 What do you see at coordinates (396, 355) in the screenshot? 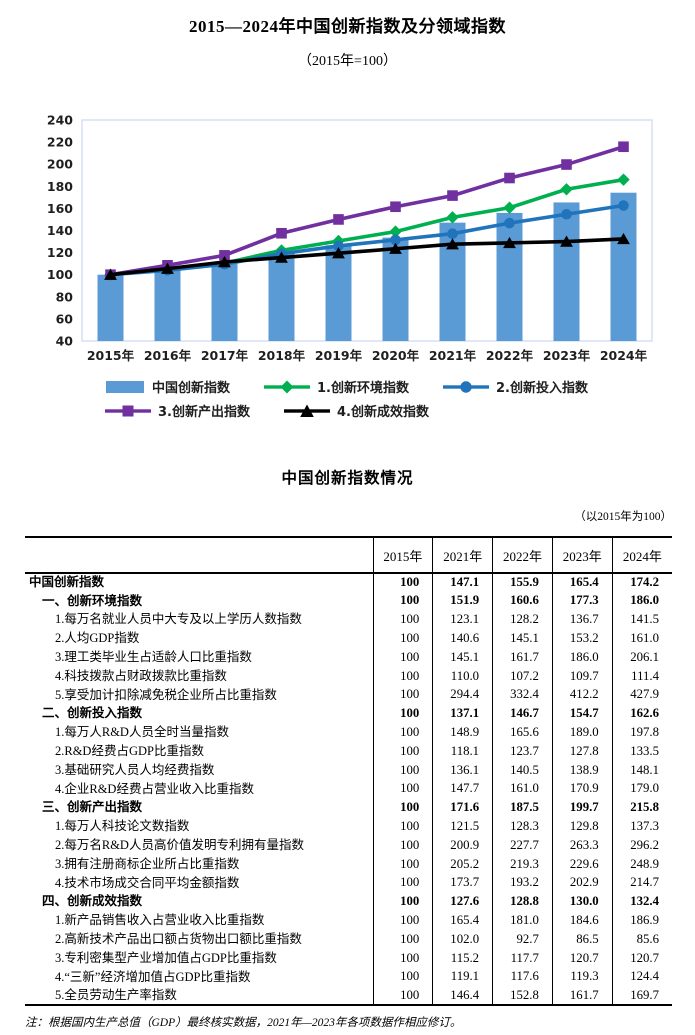
I see `x-axis-label: 2020年` at bounding box center [396, 355].